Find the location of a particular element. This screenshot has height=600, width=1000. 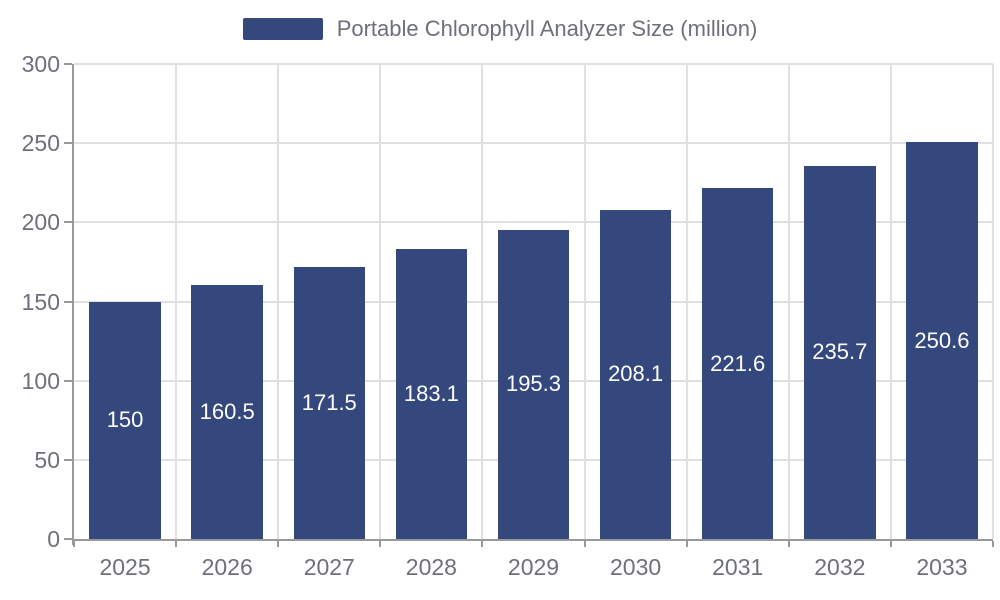

bar: 250.6 is located at coordinates (942, 340).